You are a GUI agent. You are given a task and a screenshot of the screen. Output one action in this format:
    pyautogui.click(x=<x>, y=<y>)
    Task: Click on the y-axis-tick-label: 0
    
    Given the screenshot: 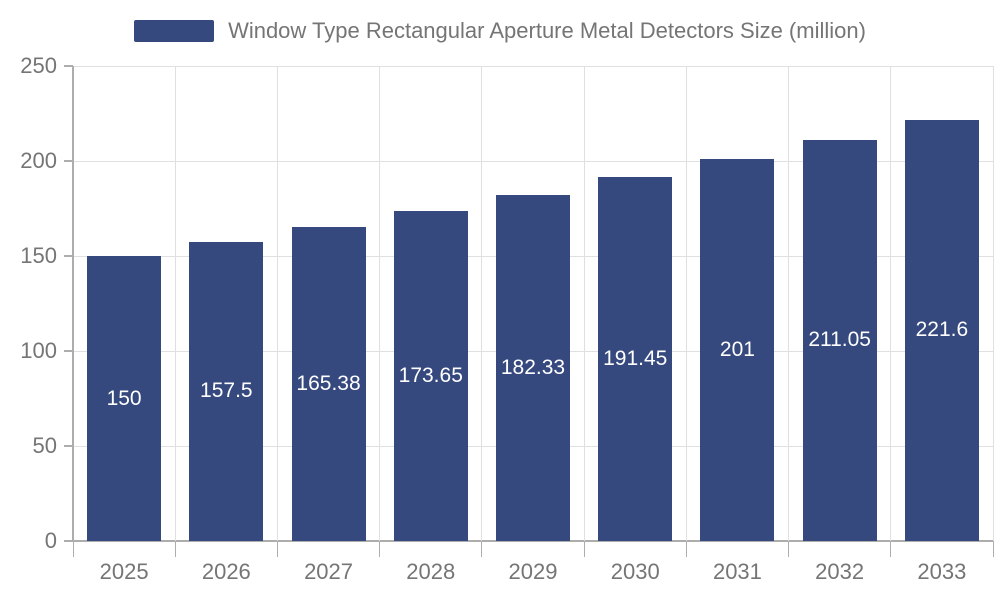 What is the action you would take?
    pyautogui.click(x=50, y=540)
    